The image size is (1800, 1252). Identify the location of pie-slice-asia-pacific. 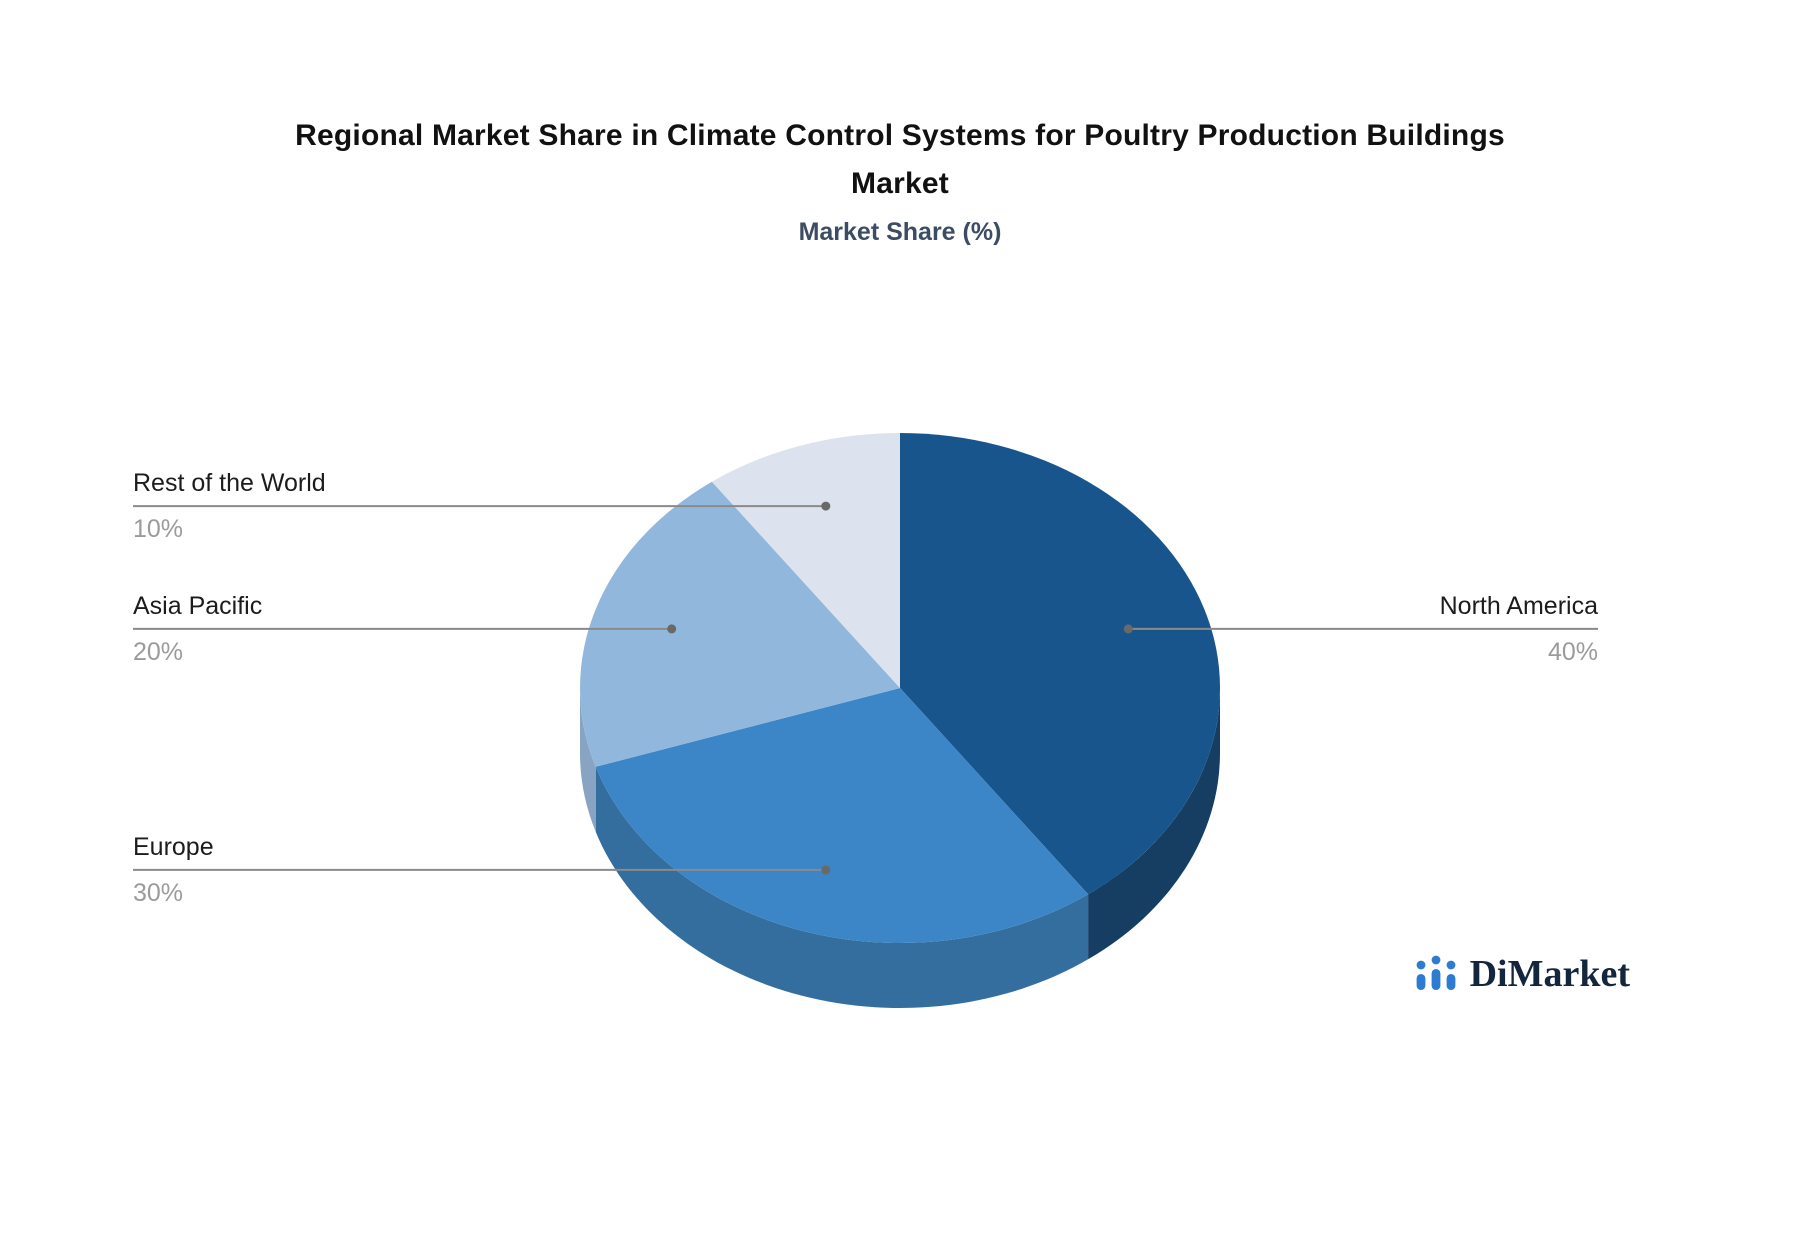
(740, 624).